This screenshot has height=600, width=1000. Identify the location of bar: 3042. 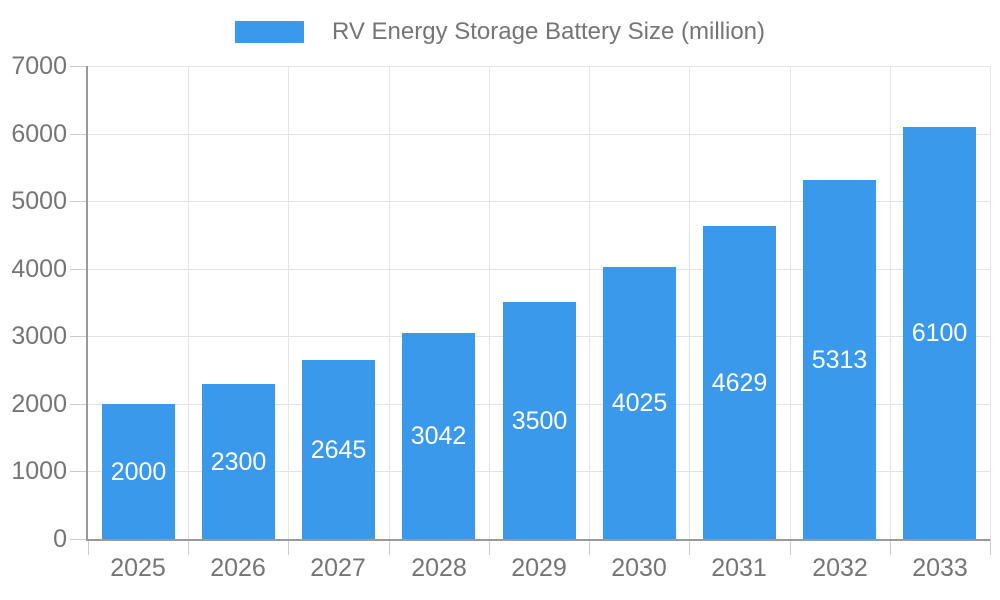
(438, 436).